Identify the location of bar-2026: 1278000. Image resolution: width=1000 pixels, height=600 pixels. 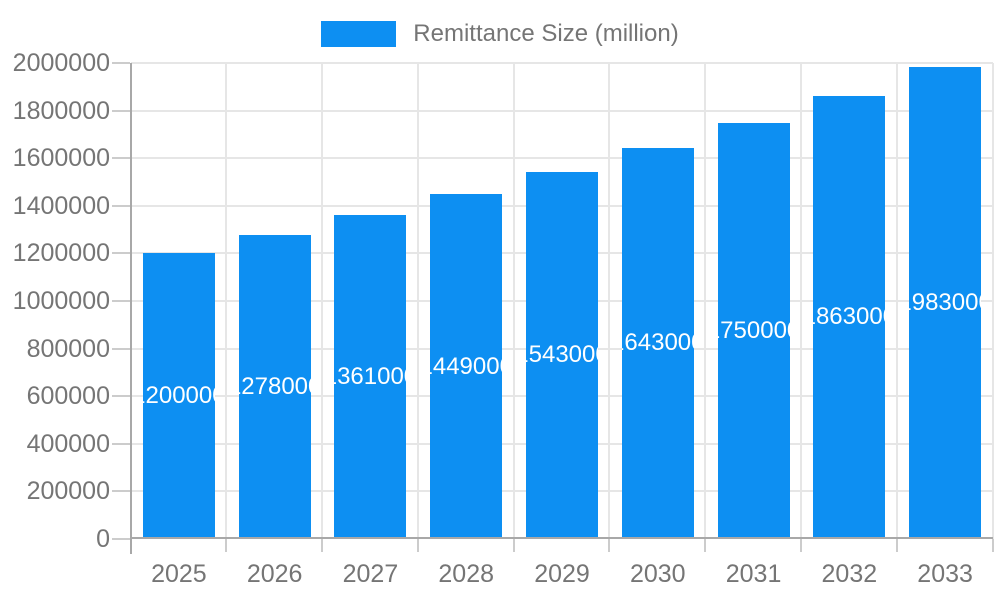
(274, 386).